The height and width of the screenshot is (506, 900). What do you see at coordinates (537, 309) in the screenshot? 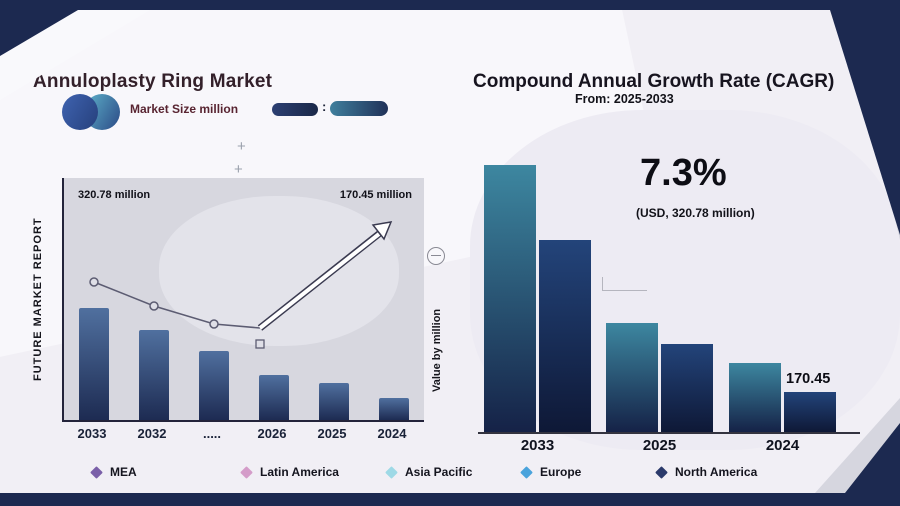
I see `right-bar-group-2033: 2033` at bounding box center [537, 309].